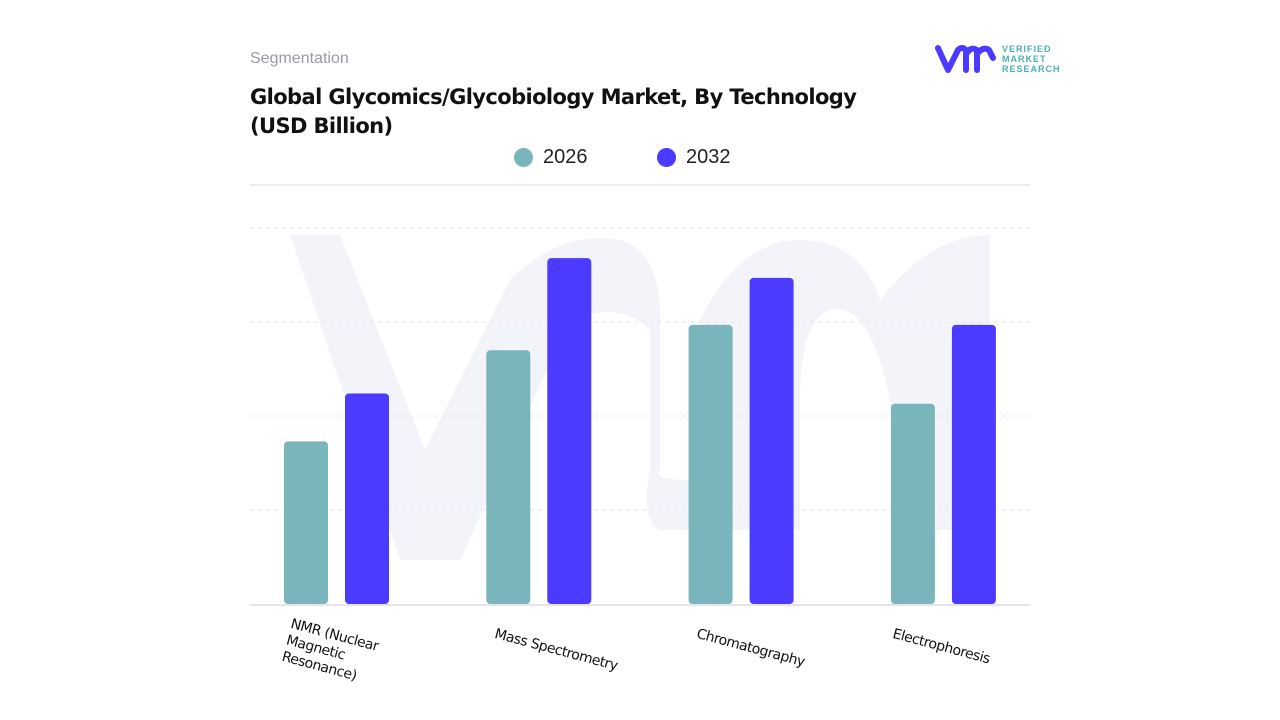  I want to click on legend-label: 2032, so click(708, 157).